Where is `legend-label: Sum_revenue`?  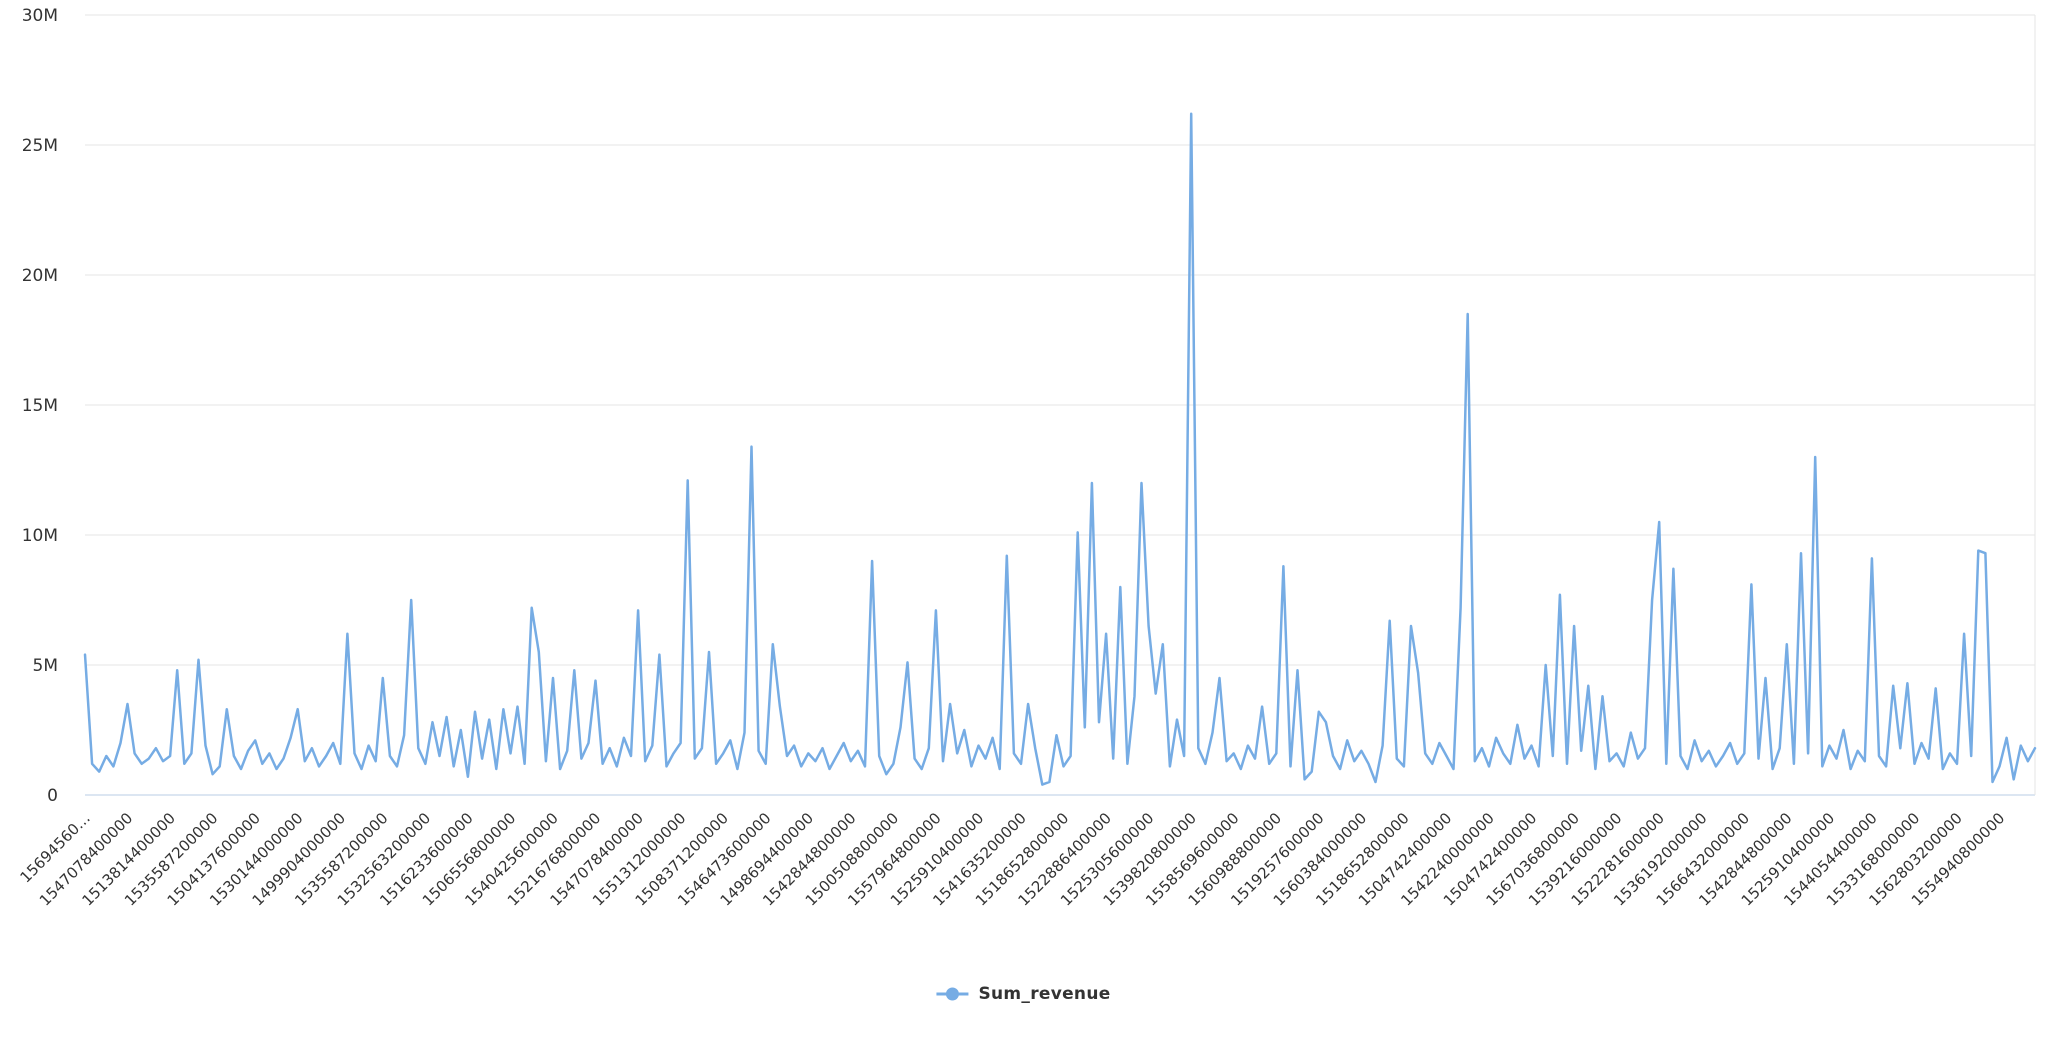 legend-label: Sum_revenue is located at coordinates (1044, 994).